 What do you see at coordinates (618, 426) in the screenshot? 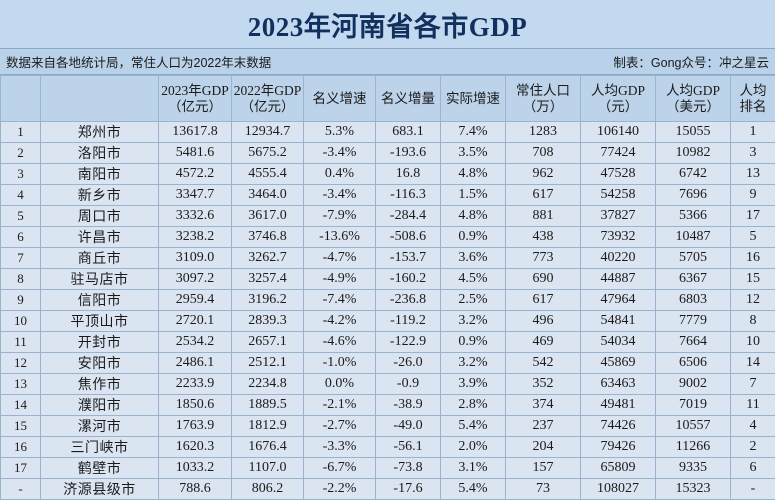
I see `cell-percapita-cny: 74426` at bounding box center [618, 426].